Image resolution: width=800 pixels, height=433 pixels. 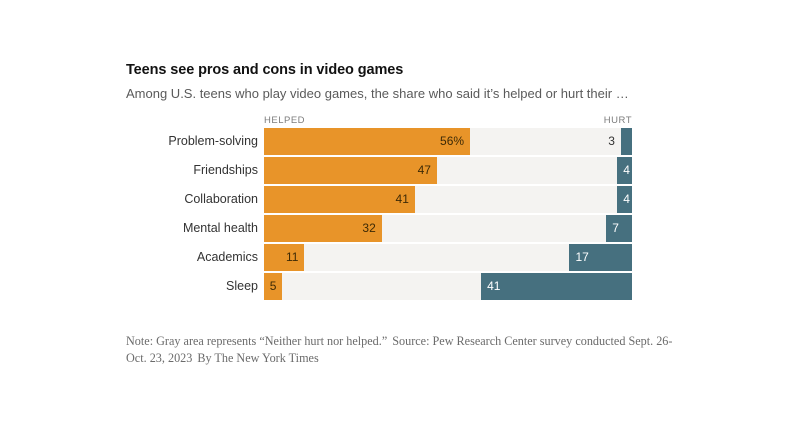 What do you see at coordinates (448, 121) in the screenshot?
I see `axis-captions: HELPED HURT` at bounding box center [448, 121].